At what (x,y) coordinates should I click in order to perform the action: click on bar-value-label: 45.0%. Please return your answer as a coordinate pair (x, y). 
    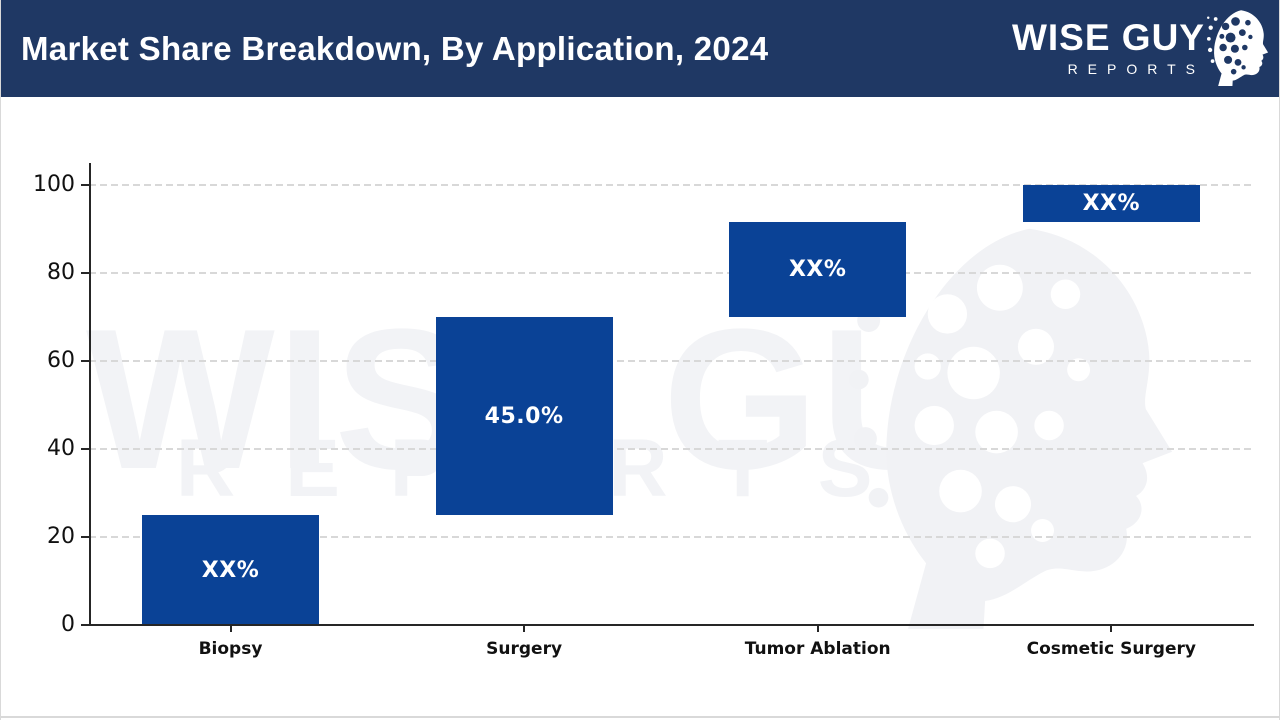
    Looking at the image, I should click on (524, 416).